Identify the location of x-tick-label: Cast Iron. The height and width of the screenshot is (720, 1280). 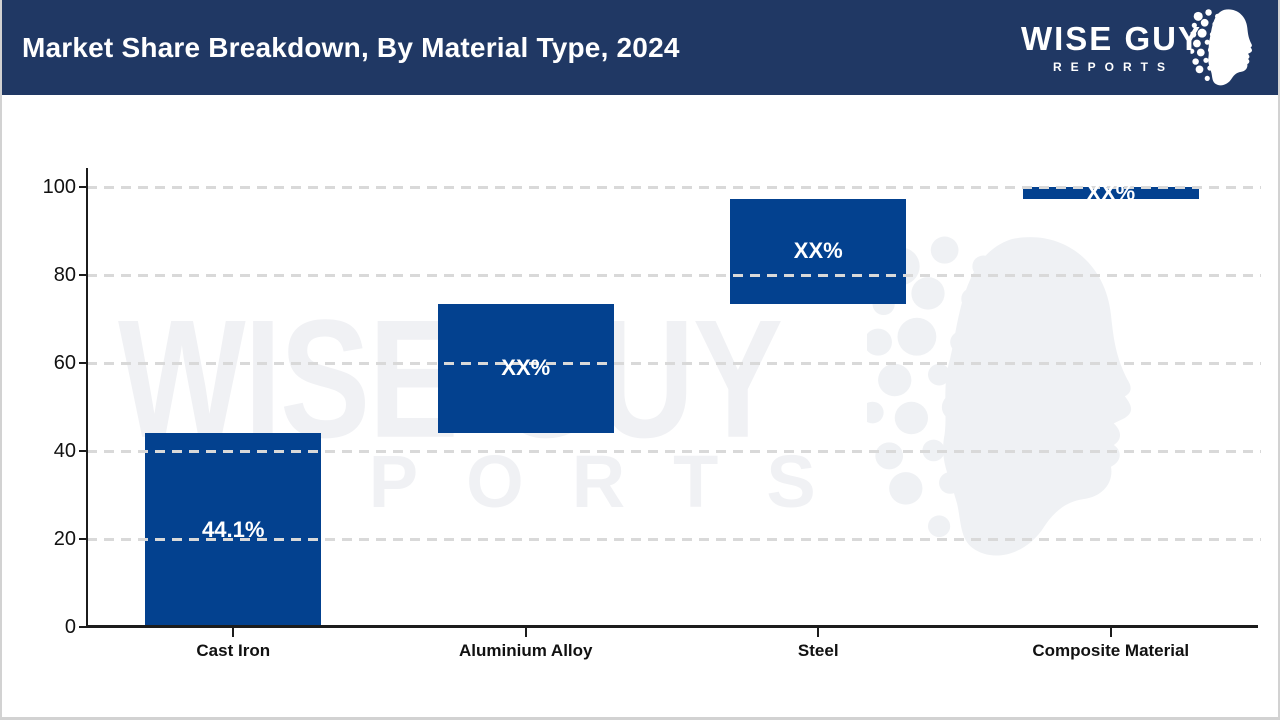
(233, 650).